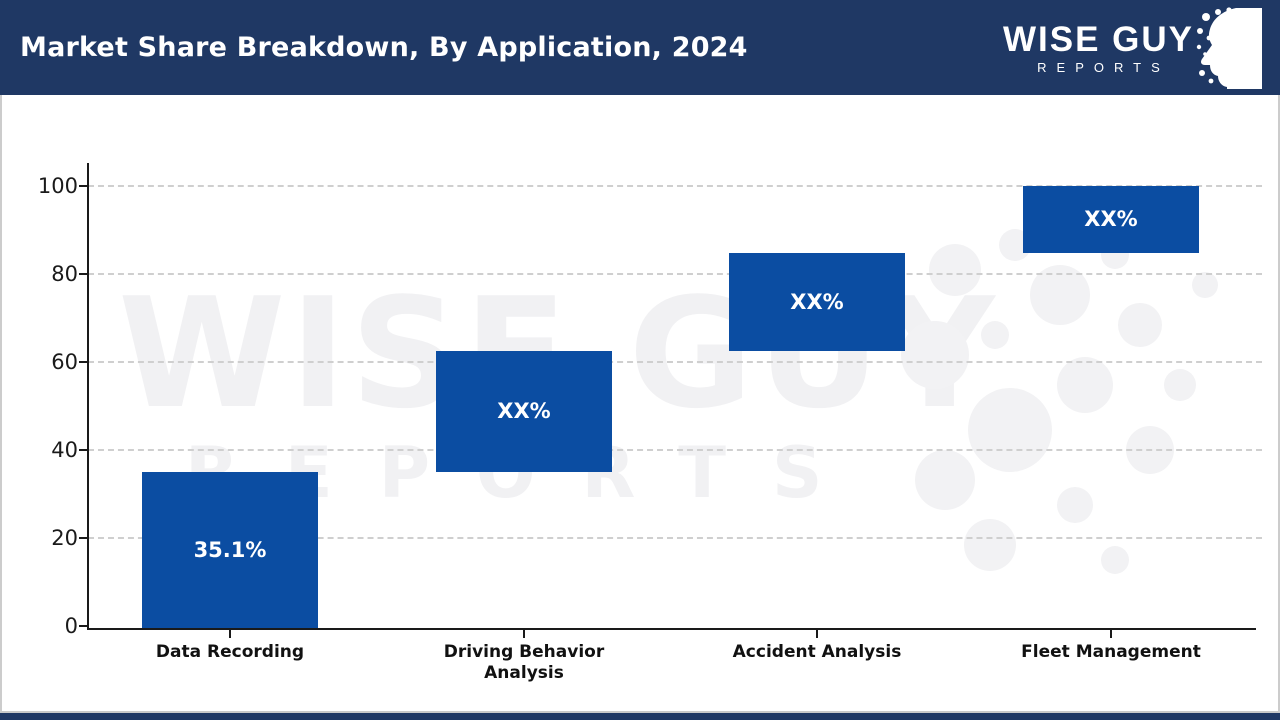  I want to click on bar-accident-analysis: XX%, so click(817, 302).